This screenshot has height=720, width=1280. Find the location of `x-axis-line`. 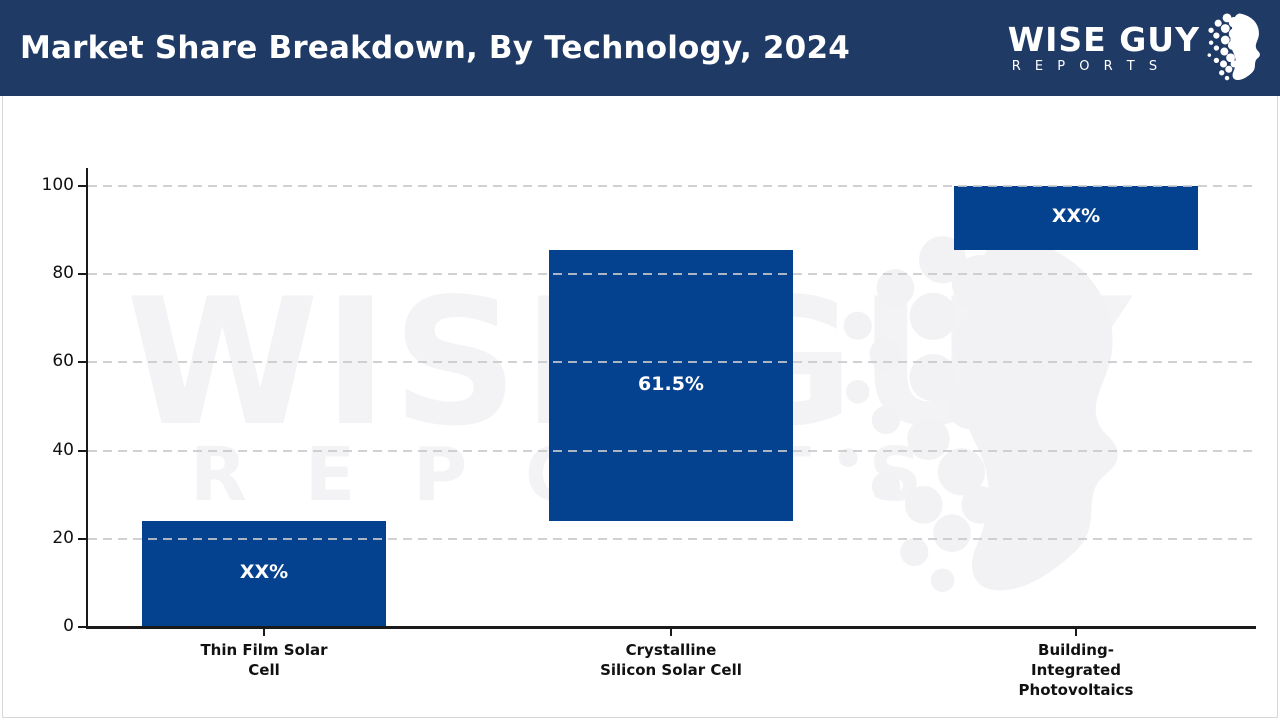

x-axis-line is located at coordinates (671, 627).